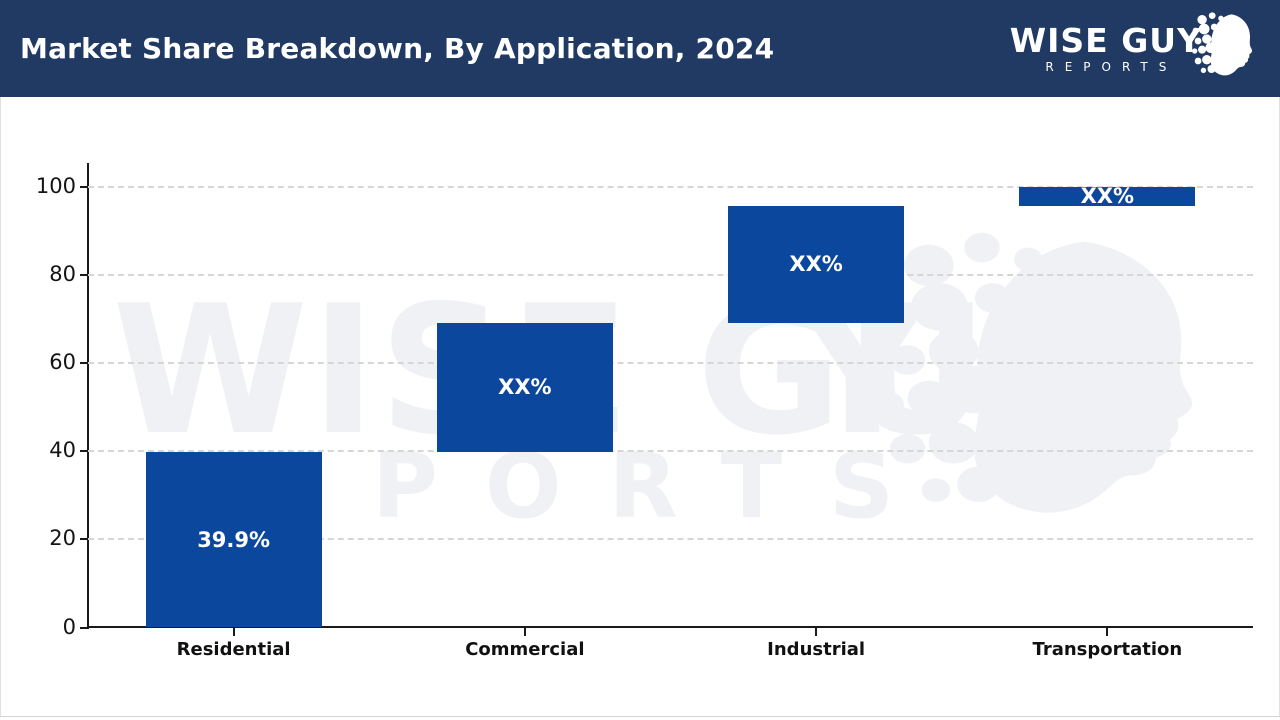  Describe the element at coordinates (1222, 43) in the screenshot. I see `dotted-head-logo-icon` at that location.